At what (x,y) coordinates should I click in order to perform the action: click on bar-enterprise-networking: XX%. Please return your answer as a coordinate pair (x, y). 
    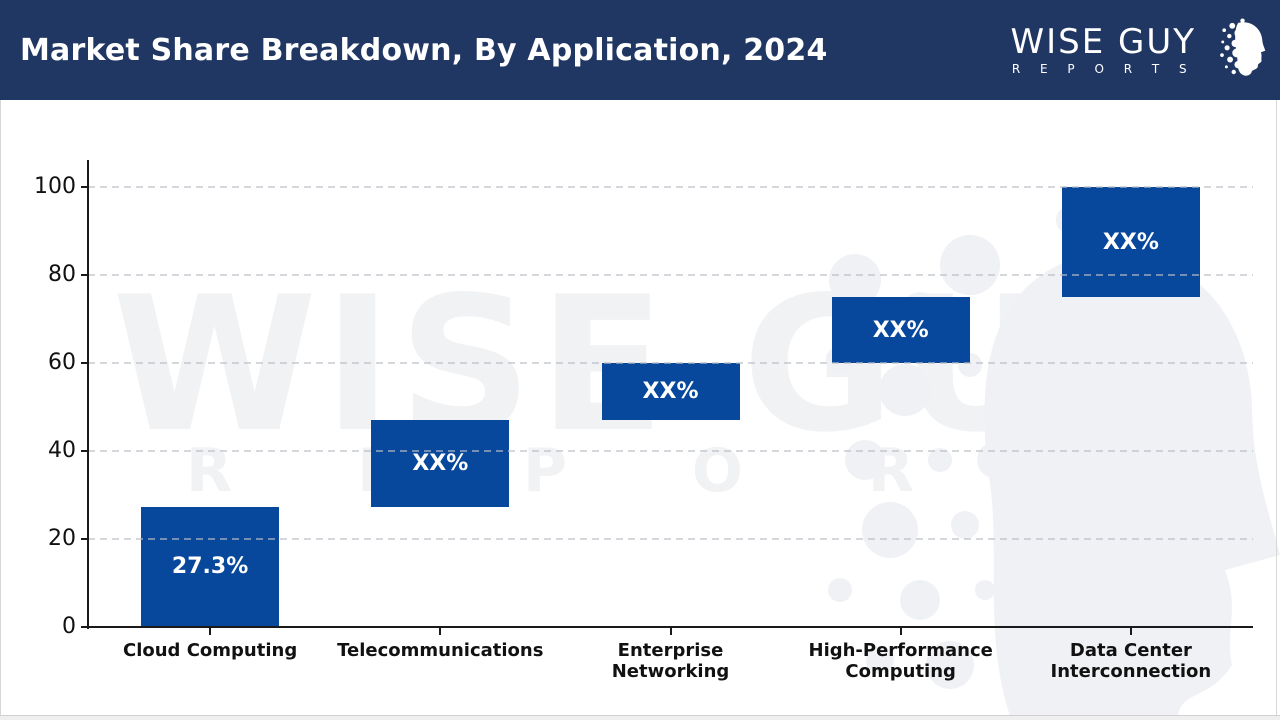
    Looking at the image, I should click on (670, 392).